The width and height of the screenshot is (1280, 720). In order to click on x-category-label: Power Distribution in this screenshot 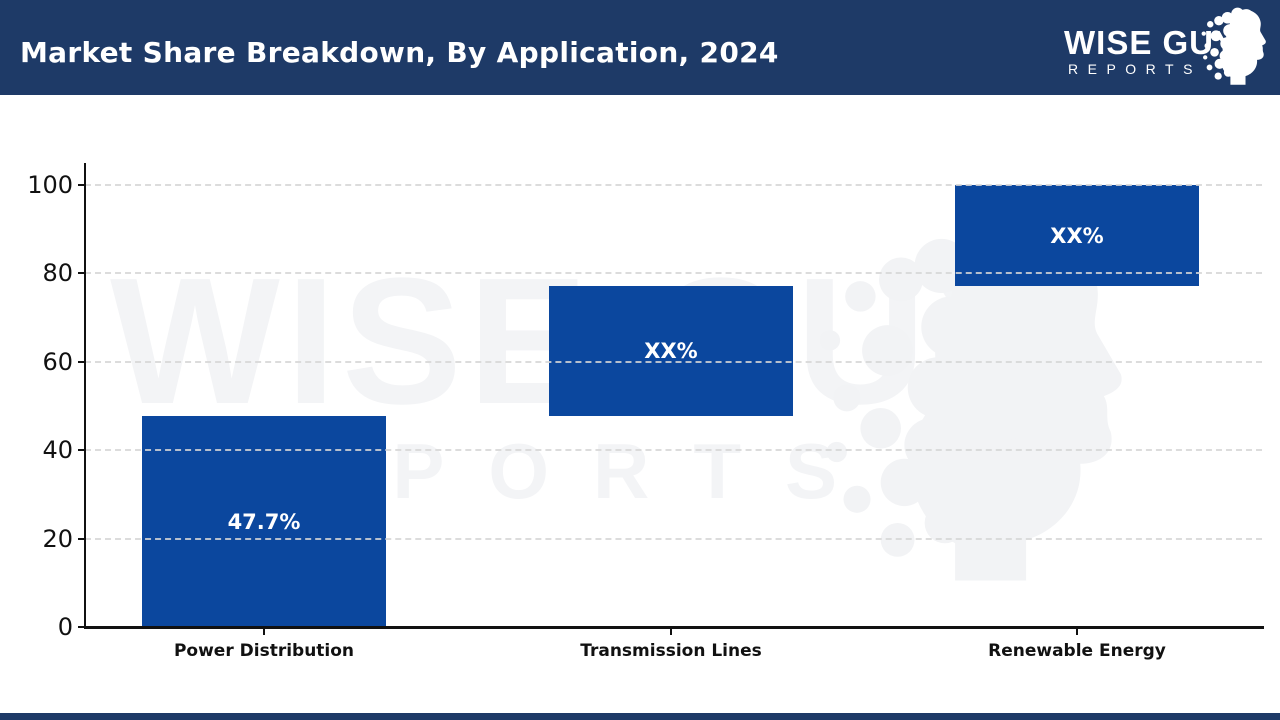, I will do `click(264, 651)`.